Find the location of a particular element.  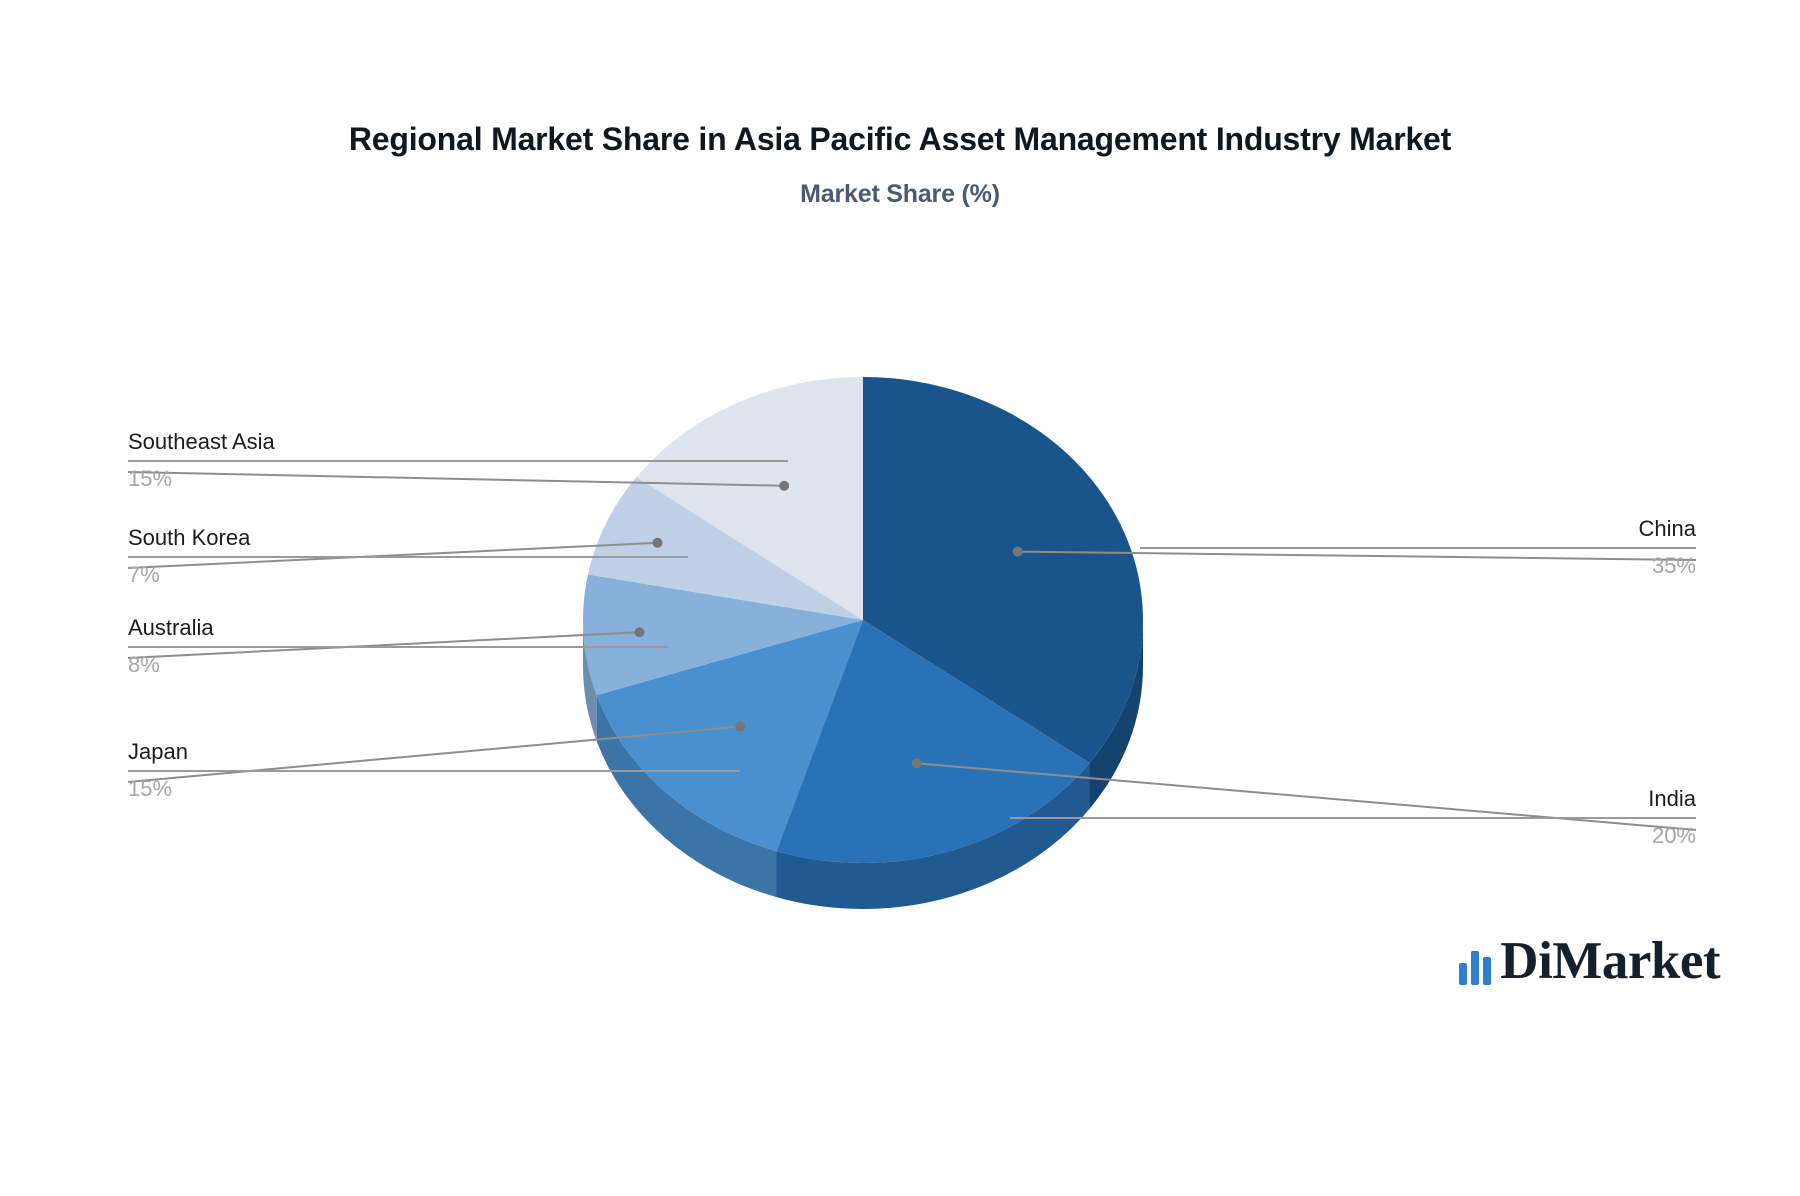

callout-value: 20% is located at coordinates (1673, 835).